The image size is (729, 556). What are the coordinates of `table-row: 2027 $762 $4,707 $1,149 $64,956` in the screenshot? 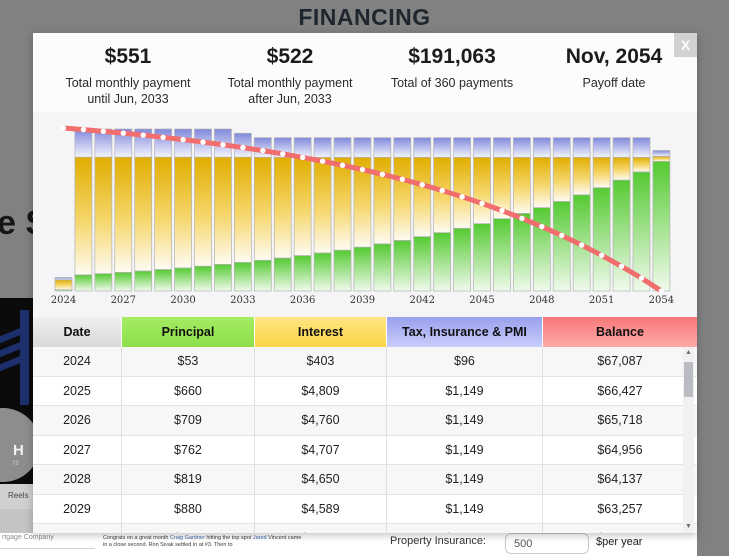 It's located at (365, 450).